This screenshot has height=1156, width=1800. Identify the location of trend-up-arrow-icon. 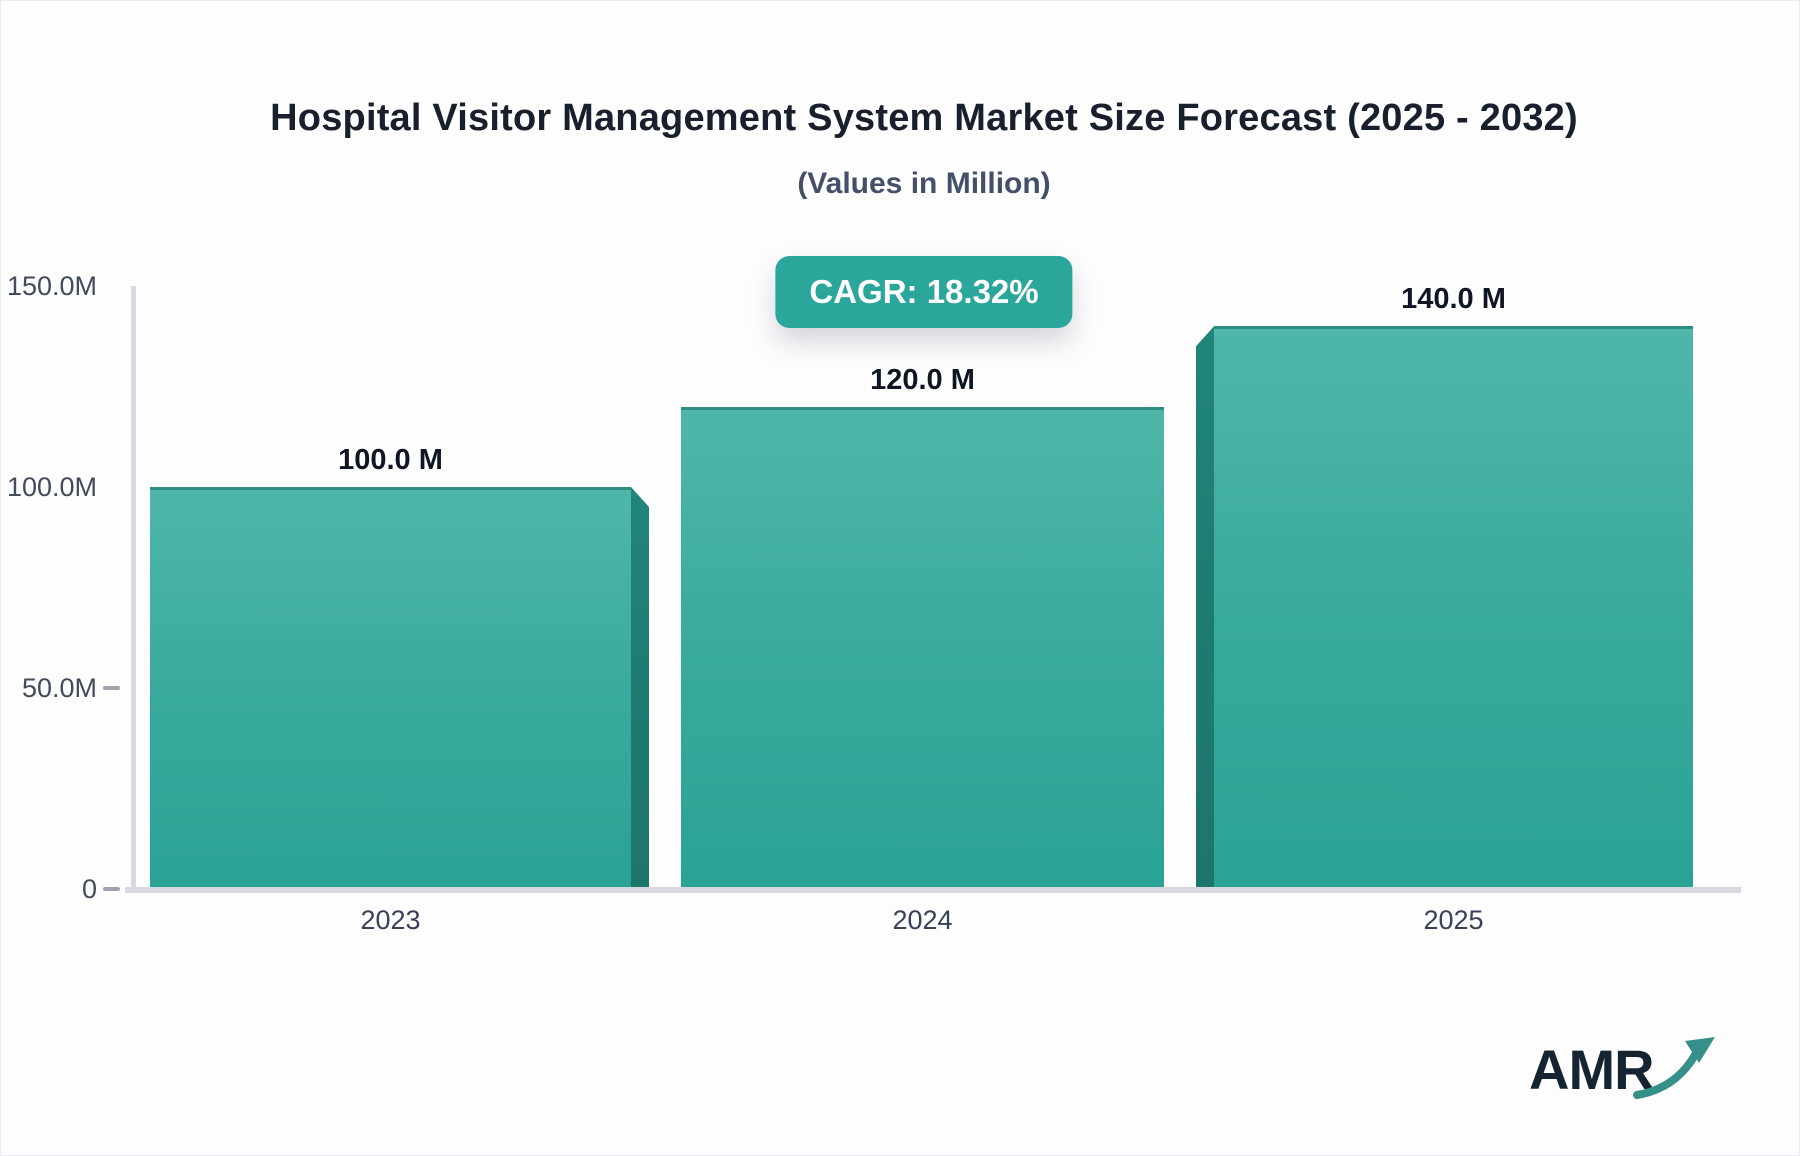
(1674, 1068).